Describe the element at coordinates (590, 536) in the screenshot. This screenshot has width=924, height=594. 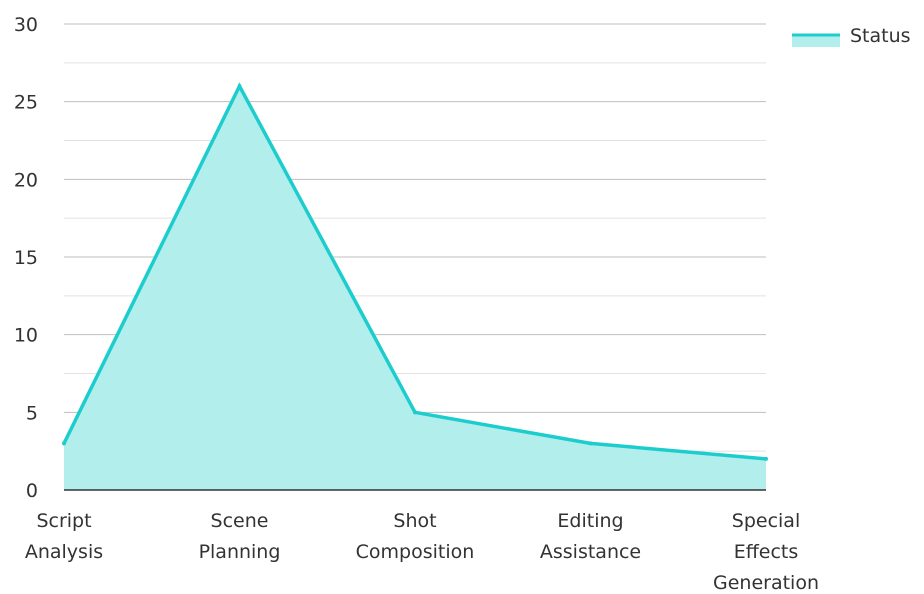
I see `x-tick-label: Editing Assistance` at that location.